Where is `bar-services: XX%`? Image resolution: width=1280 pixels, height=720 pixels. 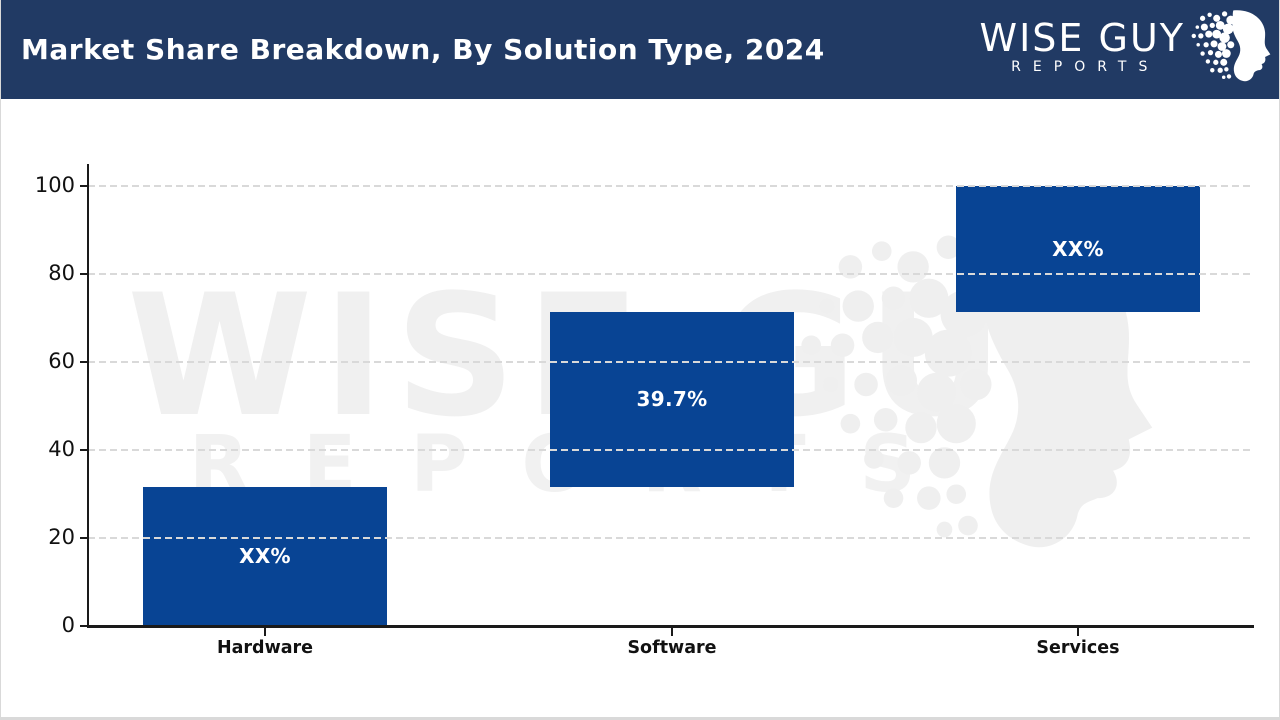 bar-services: XX% is located at coordinates (1078, 249).